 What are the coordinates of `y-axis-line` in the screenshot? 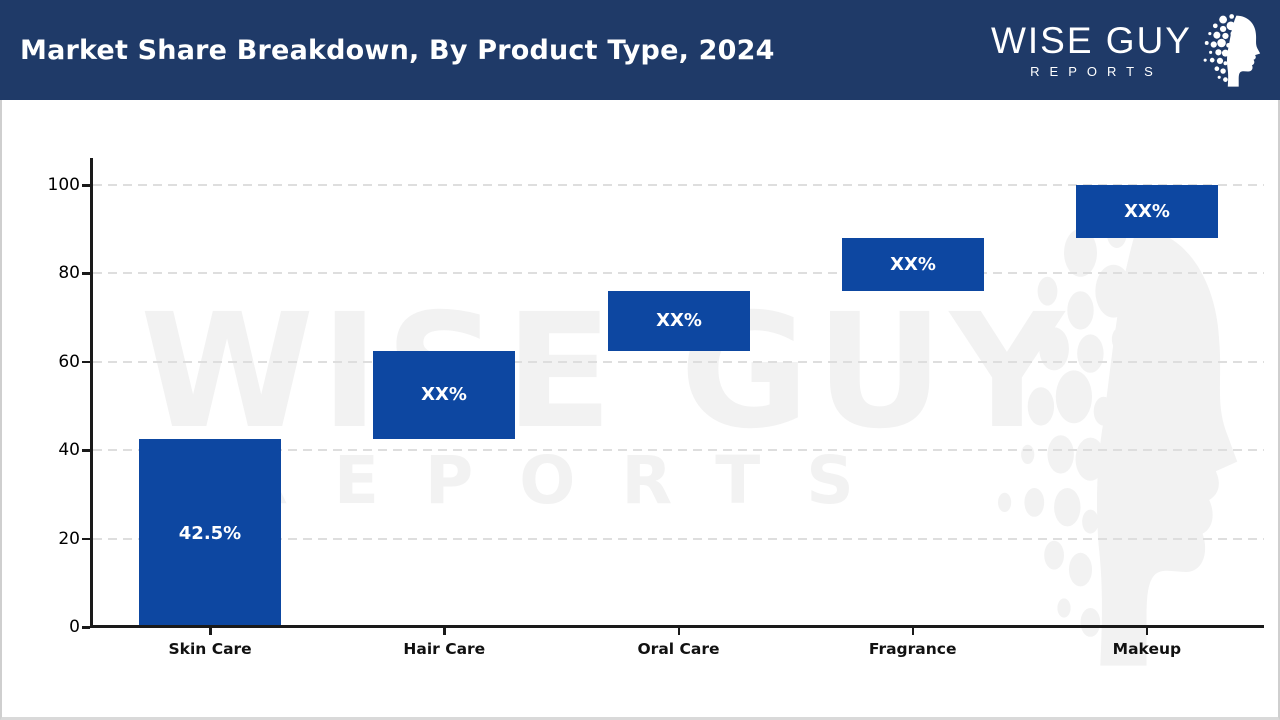 It's located at (91, 393).